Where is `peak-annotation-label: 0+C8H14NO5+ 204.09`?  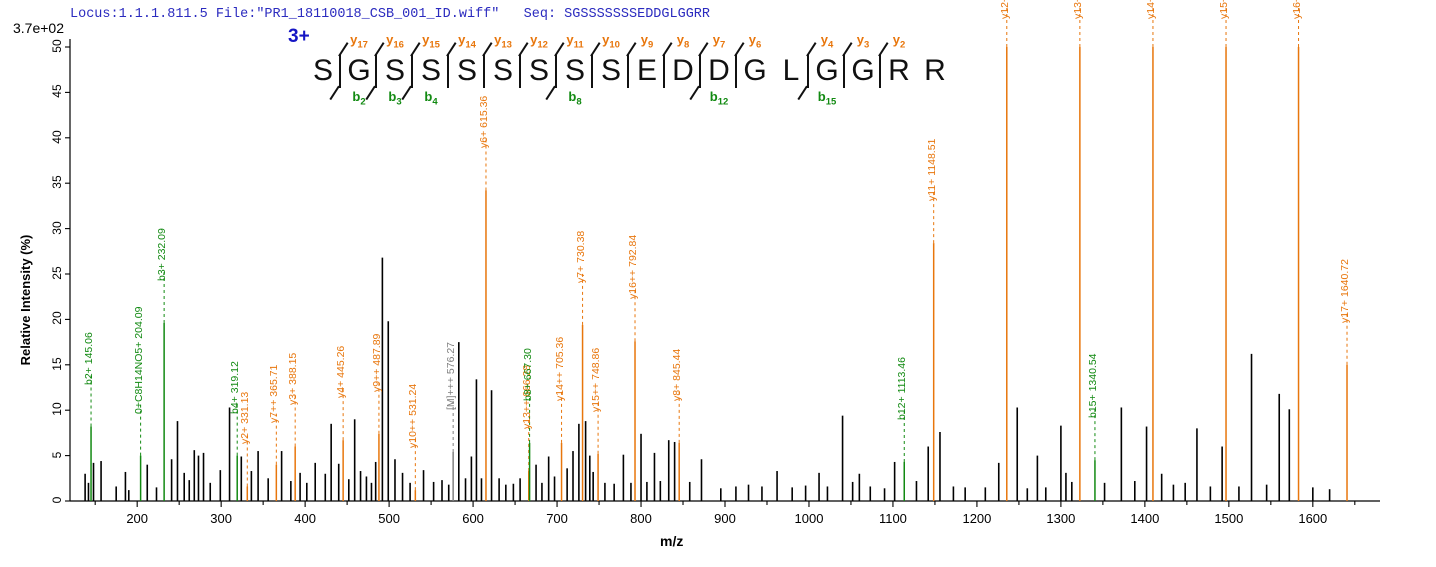
peak-annotation-label: 0+C8H14NO5+ 204.09 is located at coordinates (138, 360).